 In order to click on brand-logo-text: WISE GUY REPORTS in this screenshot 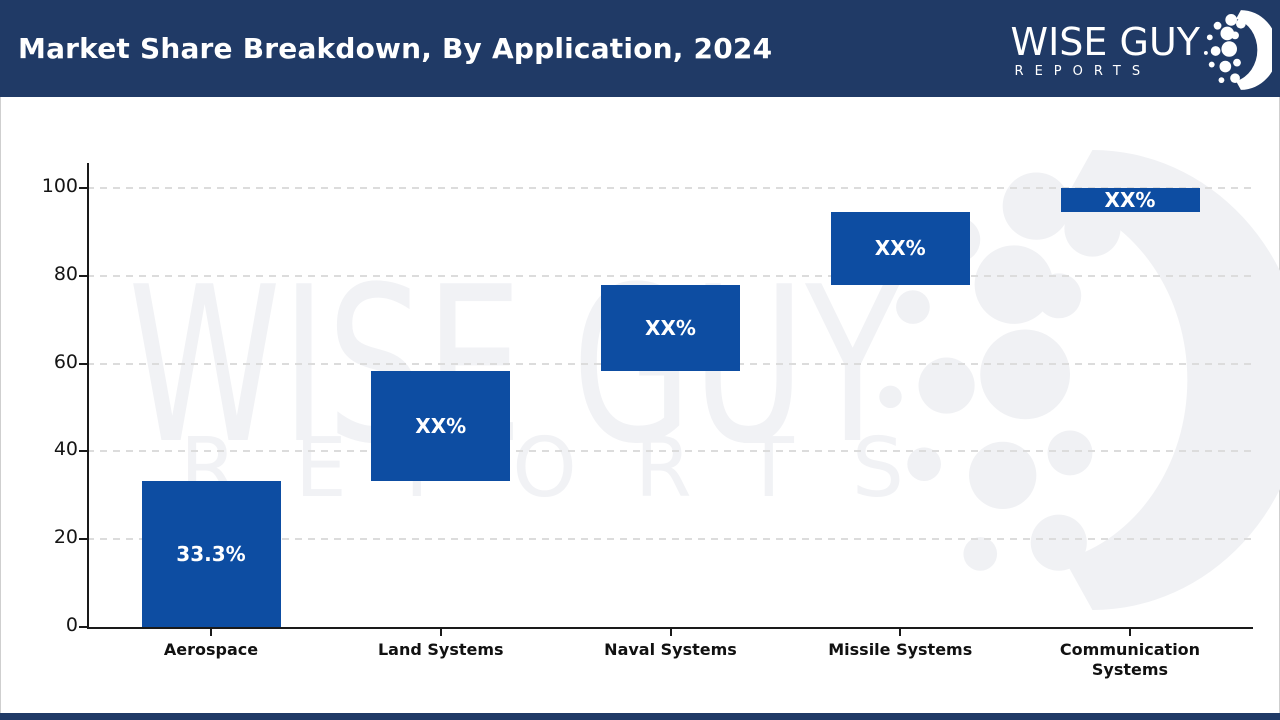, I will do `click(1105, 50)`.